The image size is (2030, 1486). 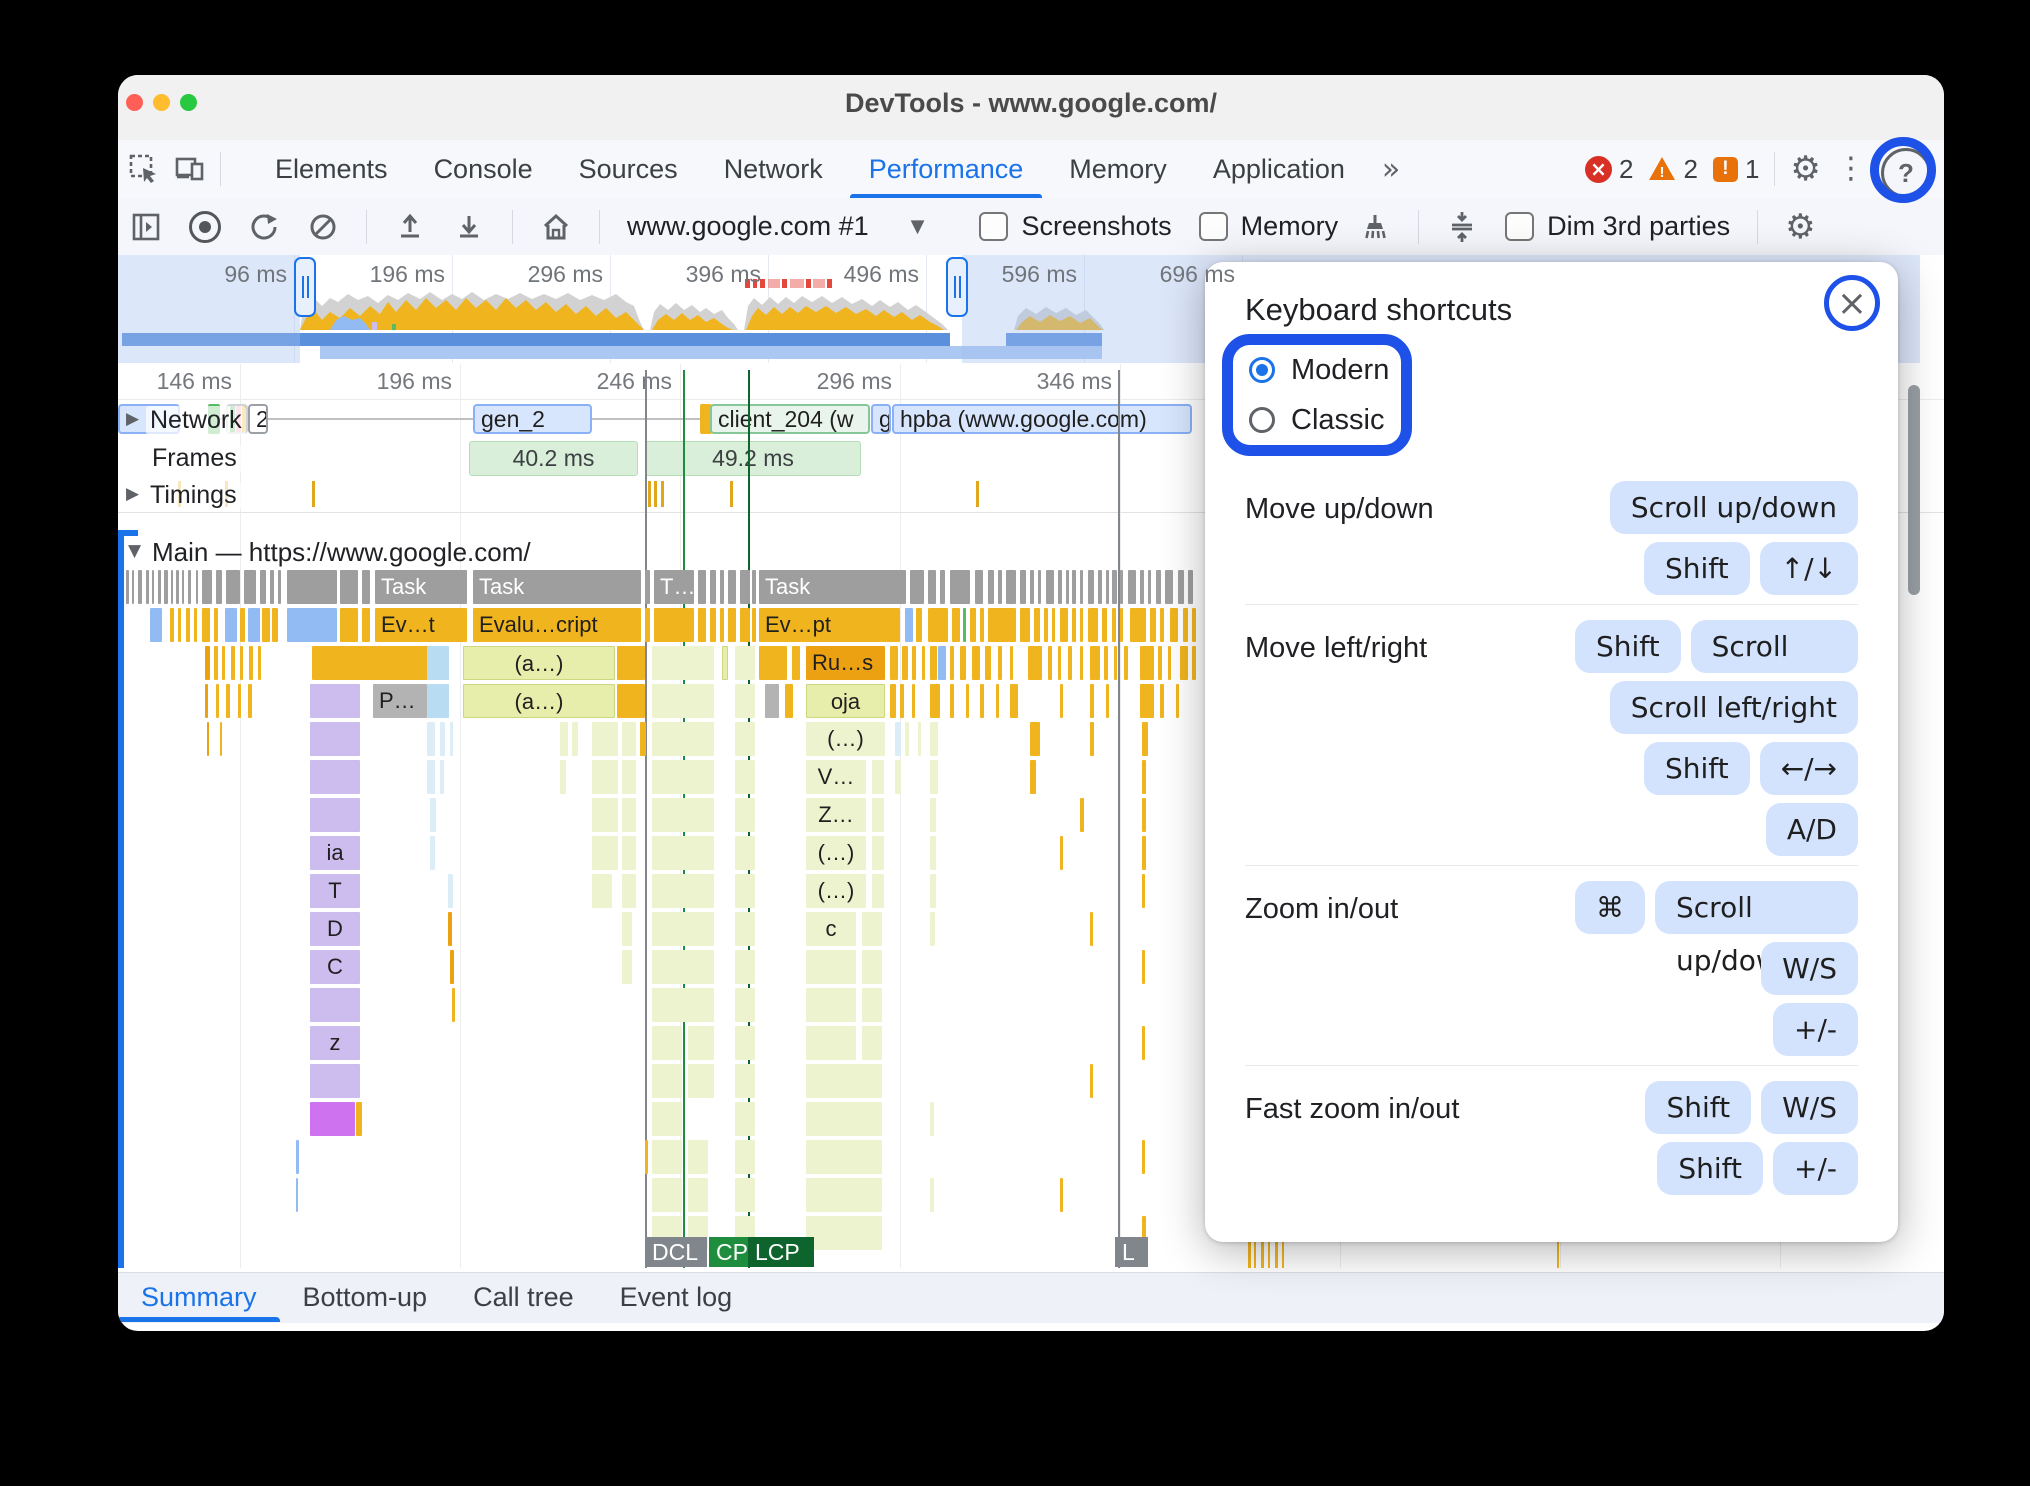 I want to click on tab-network: Network, so click(x=773, y=168).